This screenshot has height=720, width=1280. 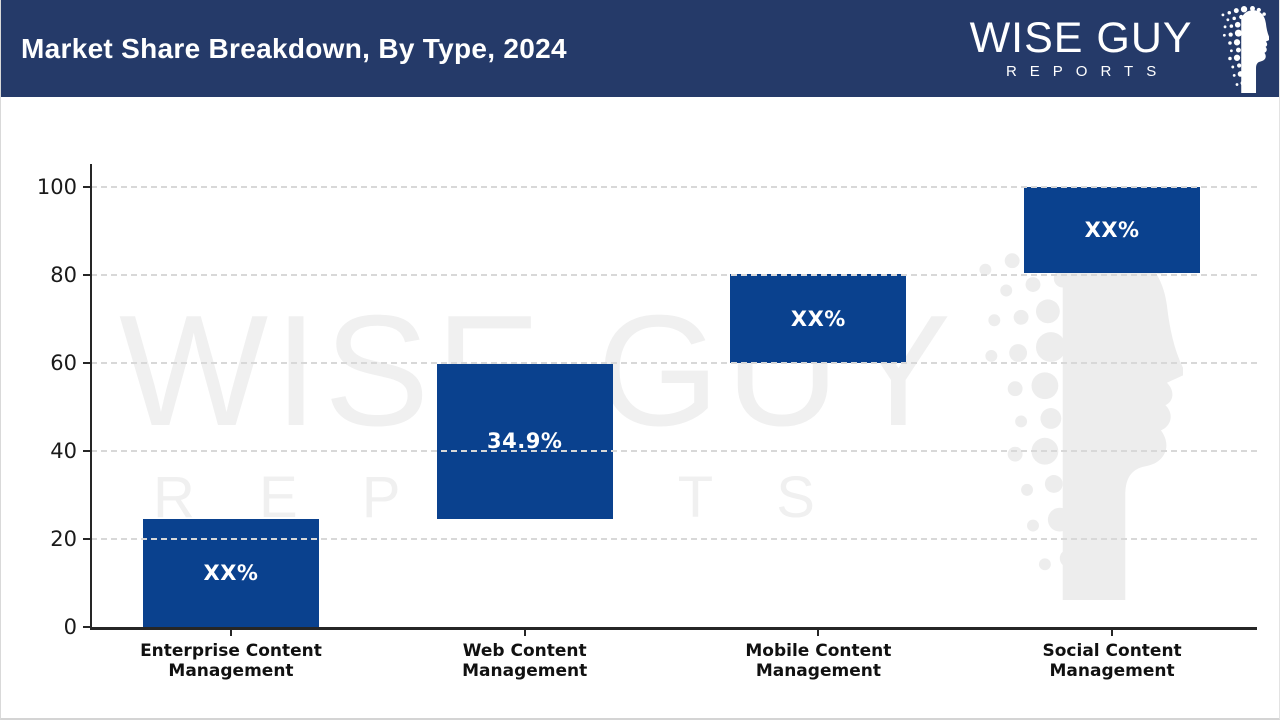 I want to click on page-title: Market Share Breakdown, By Type, 2024, so click(x=294, y=48).